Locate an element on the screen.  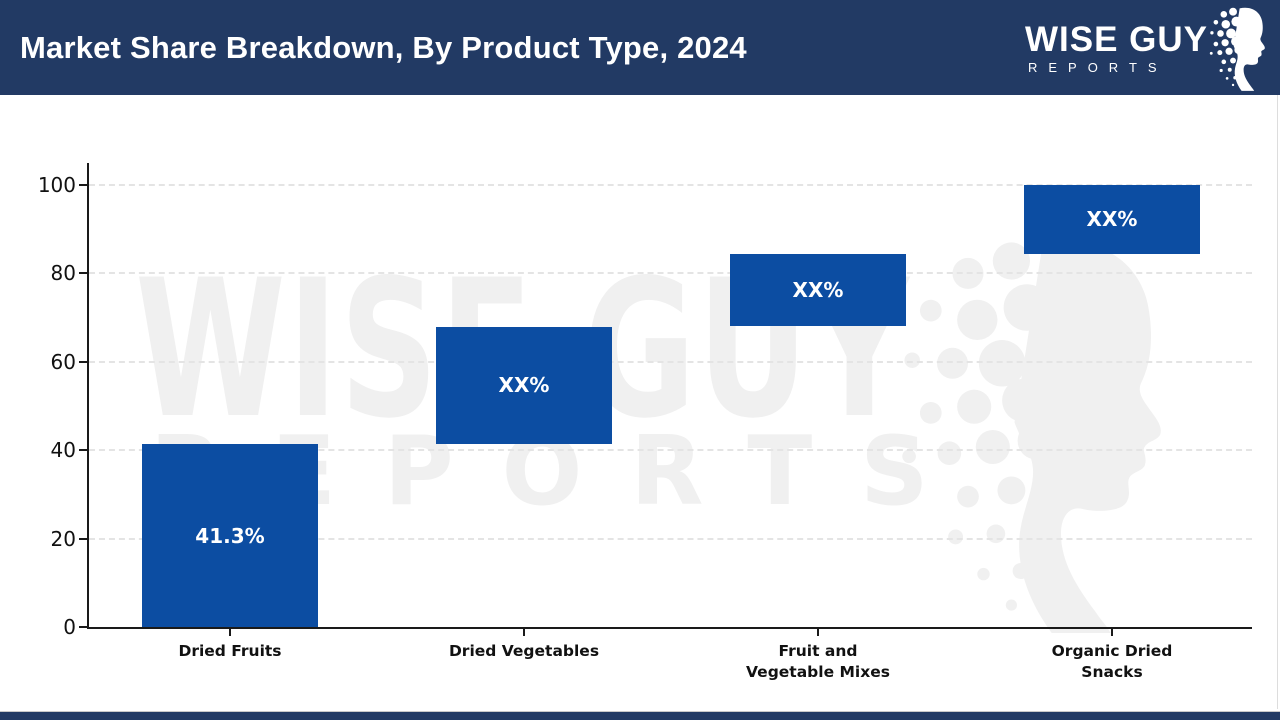
wiseguy-face-icon is located at coordinates (1237, 49).